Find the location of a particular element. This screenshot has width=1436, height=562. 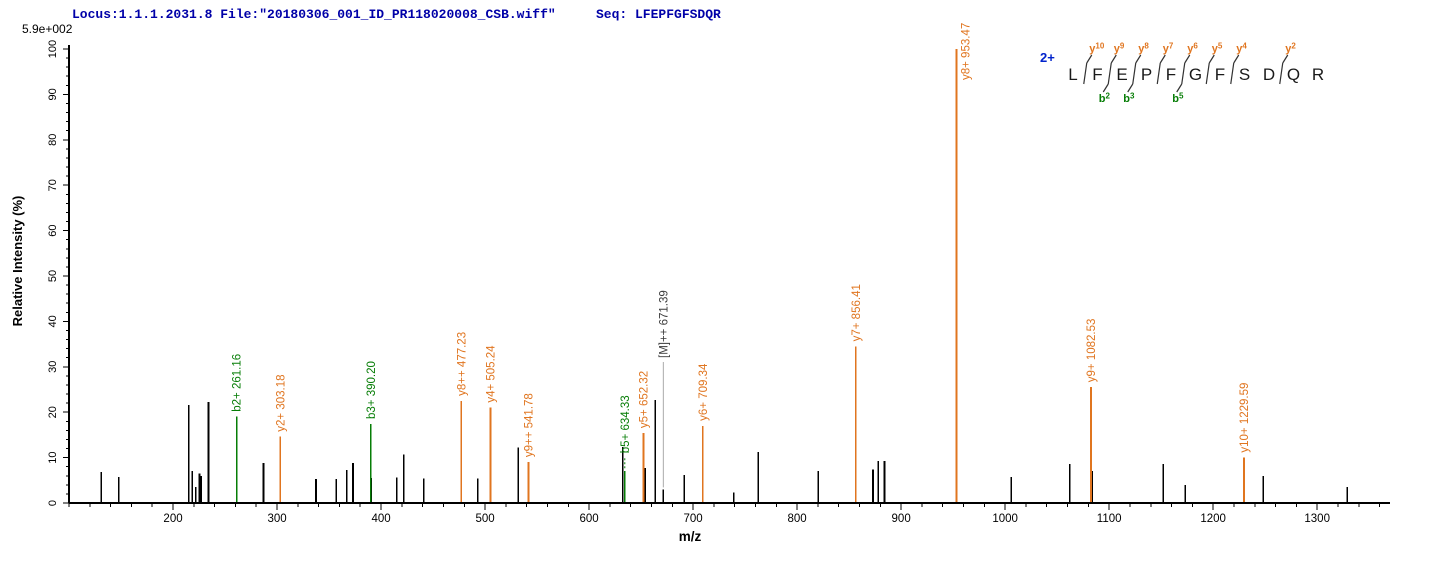

x-axis-title: m/z is located at coordinates (690, 536).